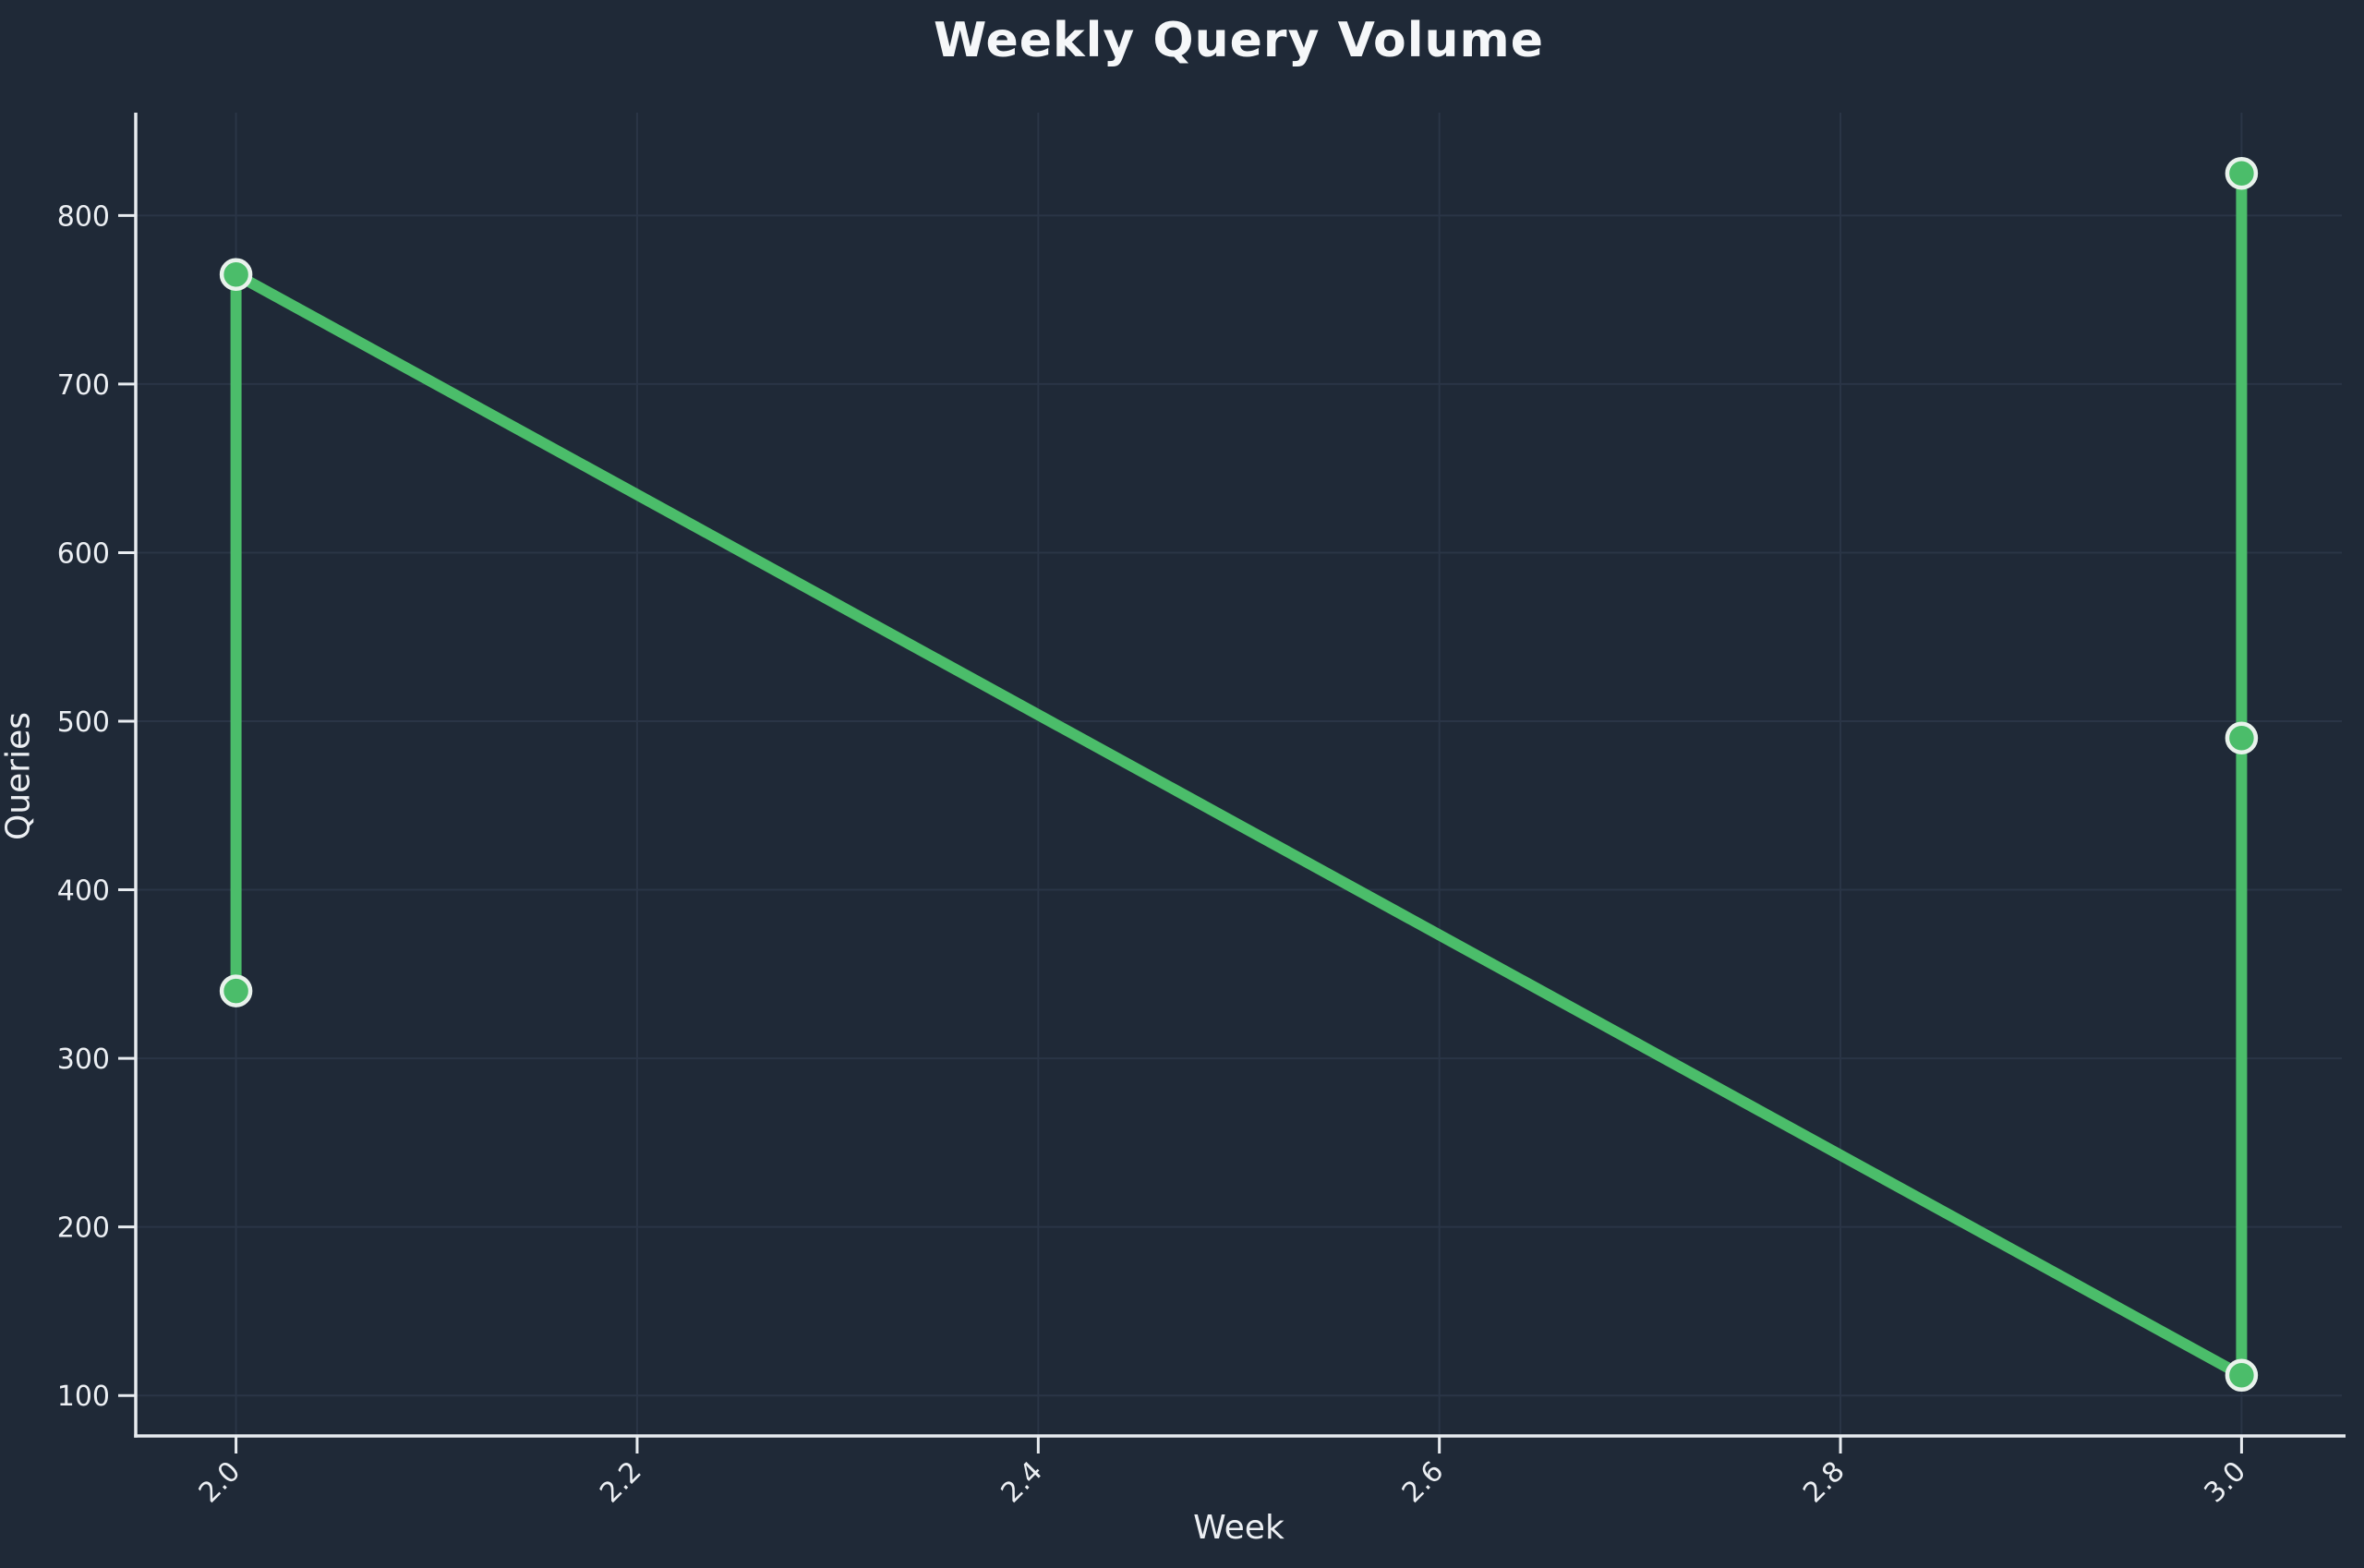 This screenshot has height=1568, width=2364. I want to click on y-tick-label: 100, so click(83, 1397).